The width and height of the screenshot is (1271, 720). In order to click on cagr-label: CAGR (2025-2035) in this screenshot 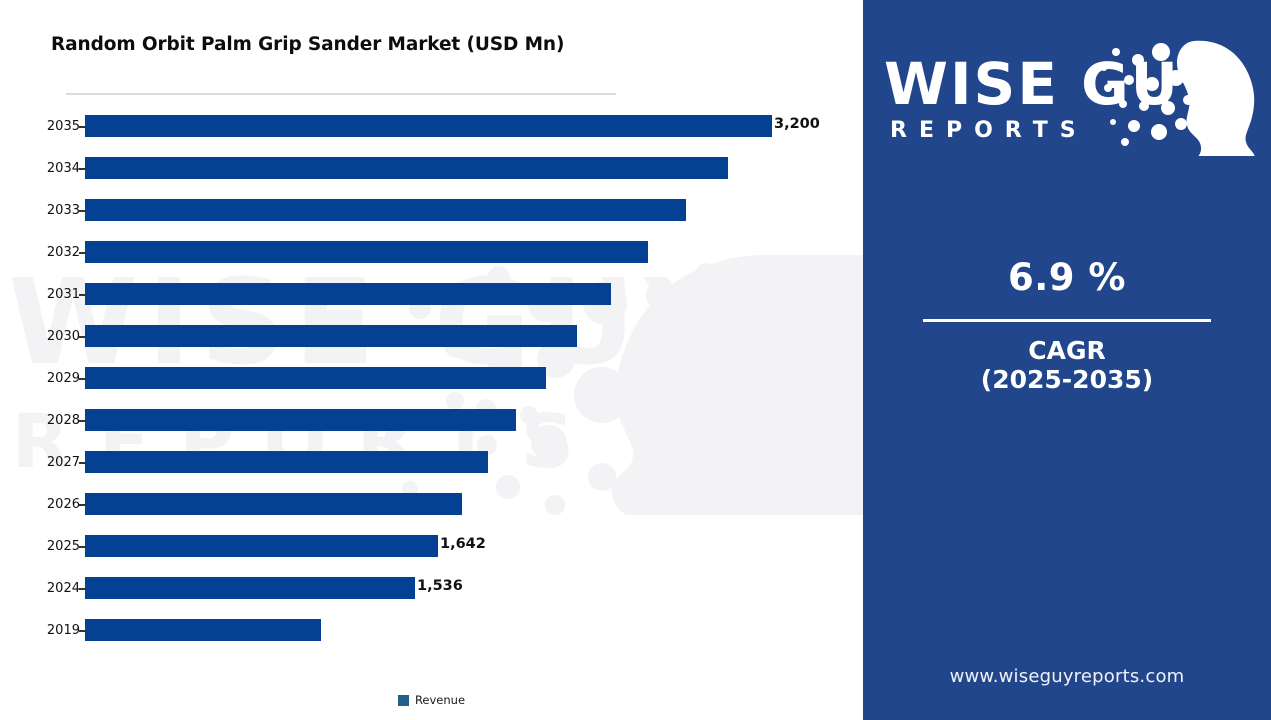, I will do `click(1067, 365)`.